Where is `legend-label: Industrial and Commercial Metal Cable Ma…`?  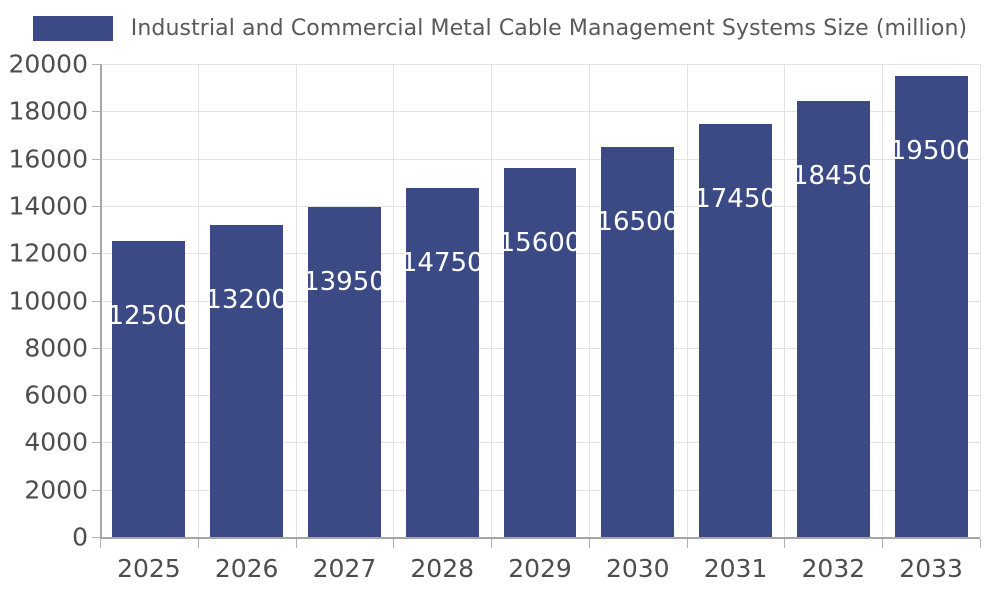
legend-label: Industrial and Commercial Metal Cable Ma… is located at coordinates (549, 28).